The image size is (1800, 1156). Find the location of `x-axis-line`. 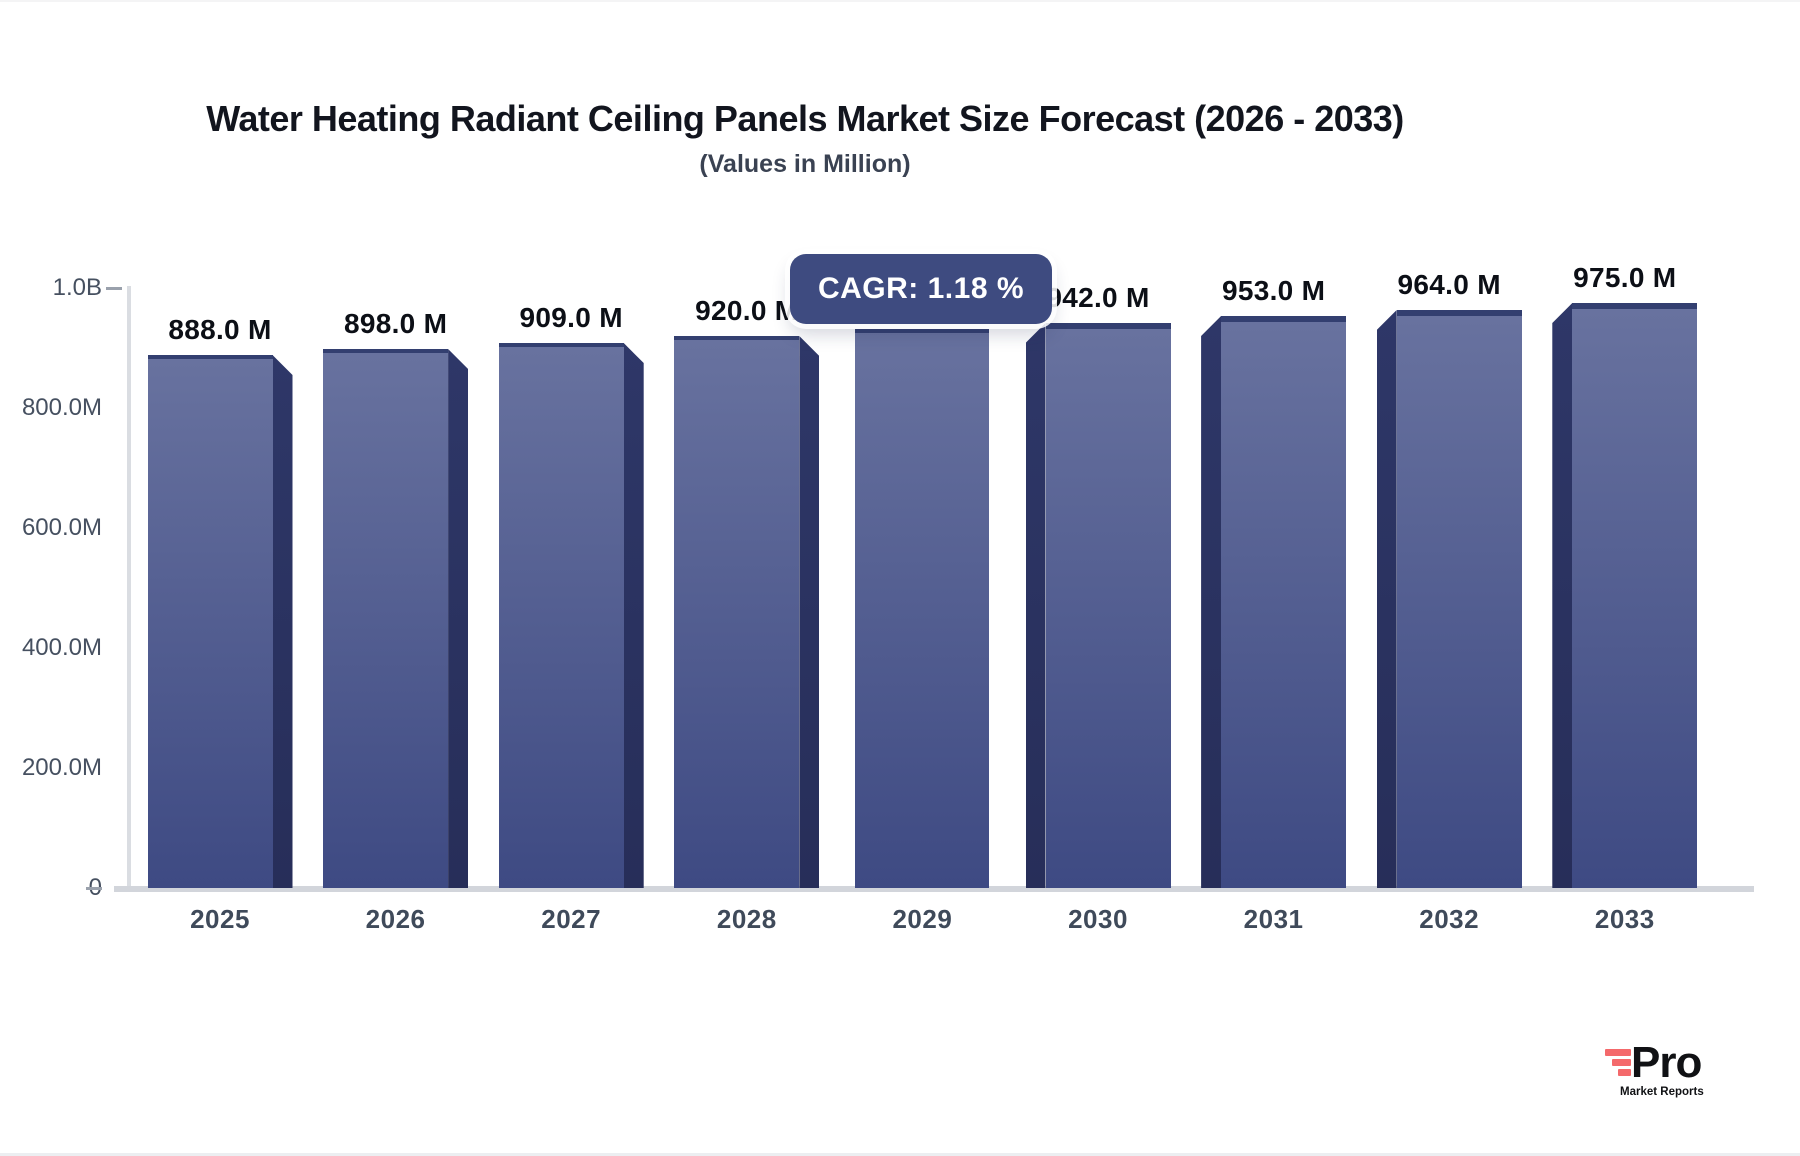

x-axis-line is located at coordinates (934, 889).